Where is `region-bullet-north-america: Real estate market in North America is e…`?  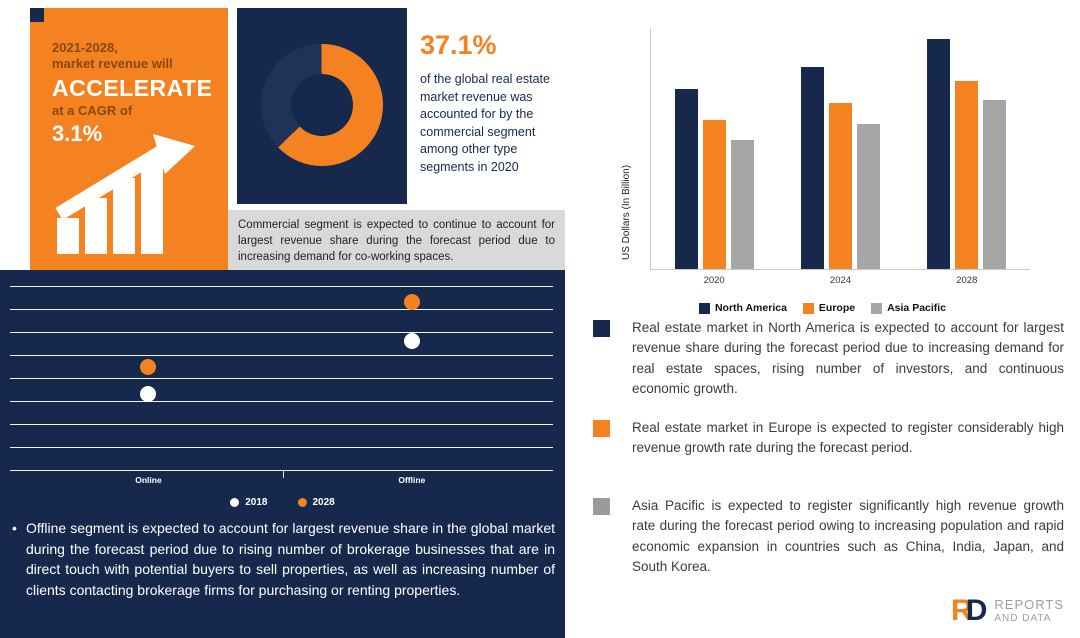
region-bullet-north-america: Real estate market in North America is e… is located at coordinates (828, 358).